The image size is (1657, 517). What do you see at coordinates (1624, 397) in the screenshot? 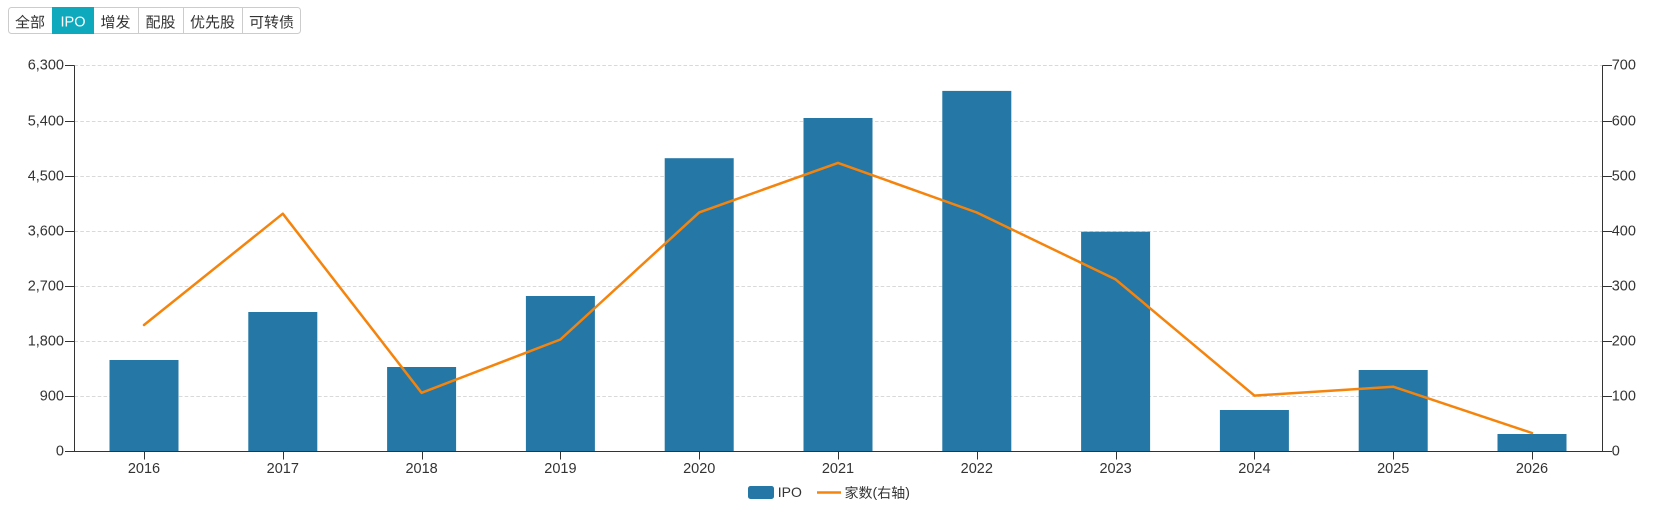
I see `svg-text: 100` at bounding box center [1624, 397].